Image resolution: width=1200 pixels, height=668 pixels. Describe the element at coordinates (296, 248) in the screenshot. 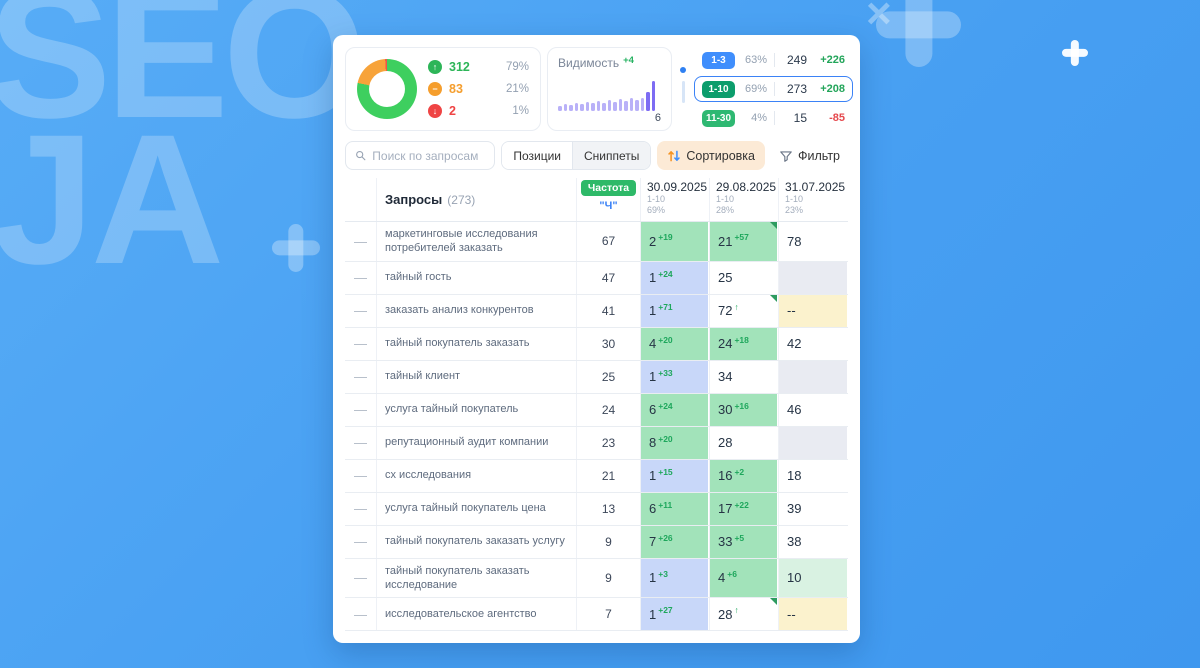

I see `decor-cross-left` at that location.